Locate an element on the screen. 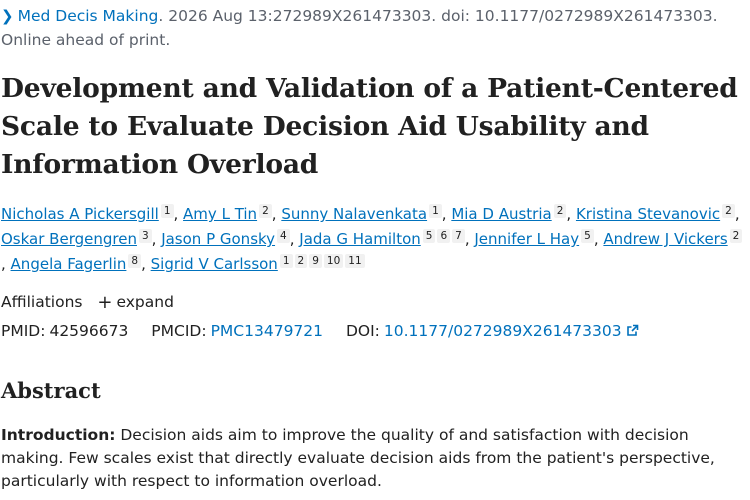 This screenshot has height=500, width=750. author-entry: Mia D Austria 2 is located at coordinates (509, 213).